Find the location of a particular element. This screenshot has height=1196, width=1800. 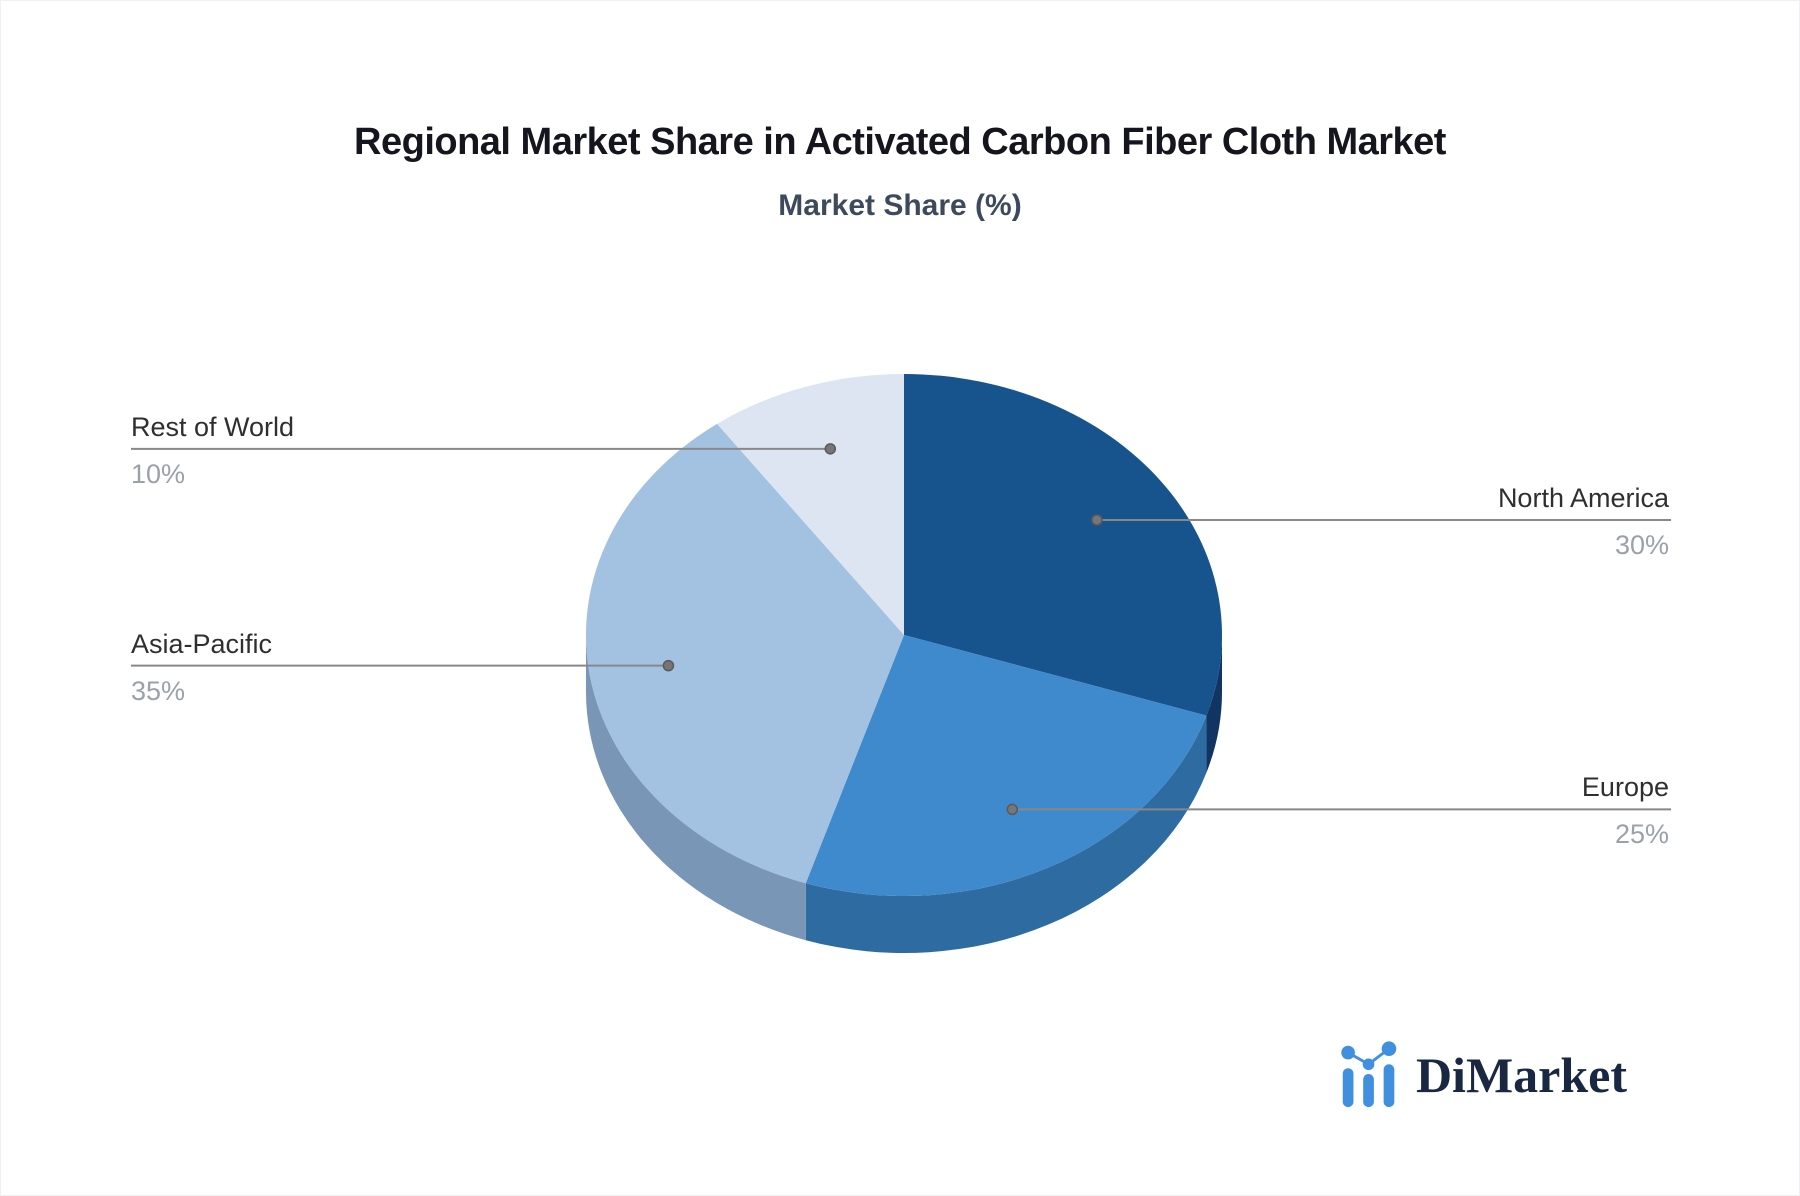

slice-label-text: Europe is located at coordinates (1625, 787).